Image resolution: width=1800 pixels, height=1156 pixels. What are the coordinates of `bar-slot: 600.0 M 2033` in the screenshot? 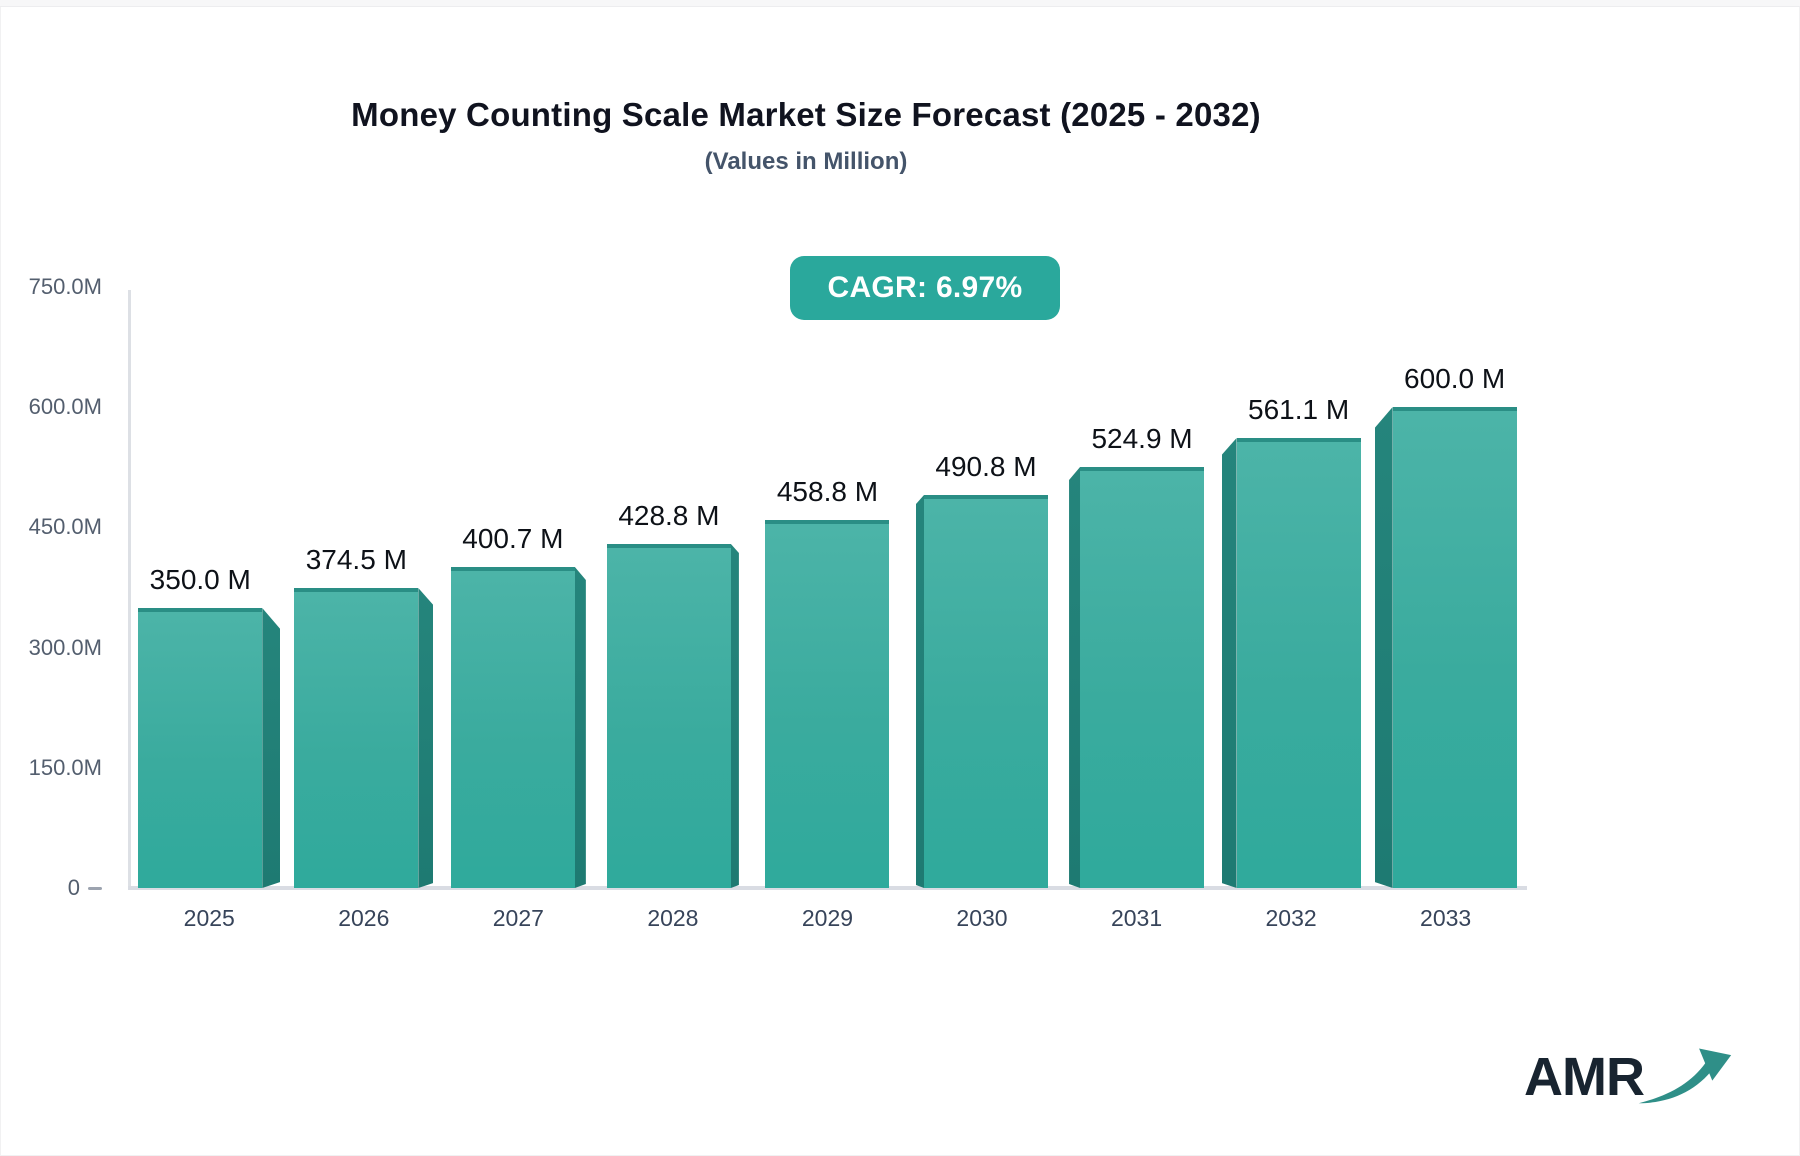 It's located at (1446, 609).